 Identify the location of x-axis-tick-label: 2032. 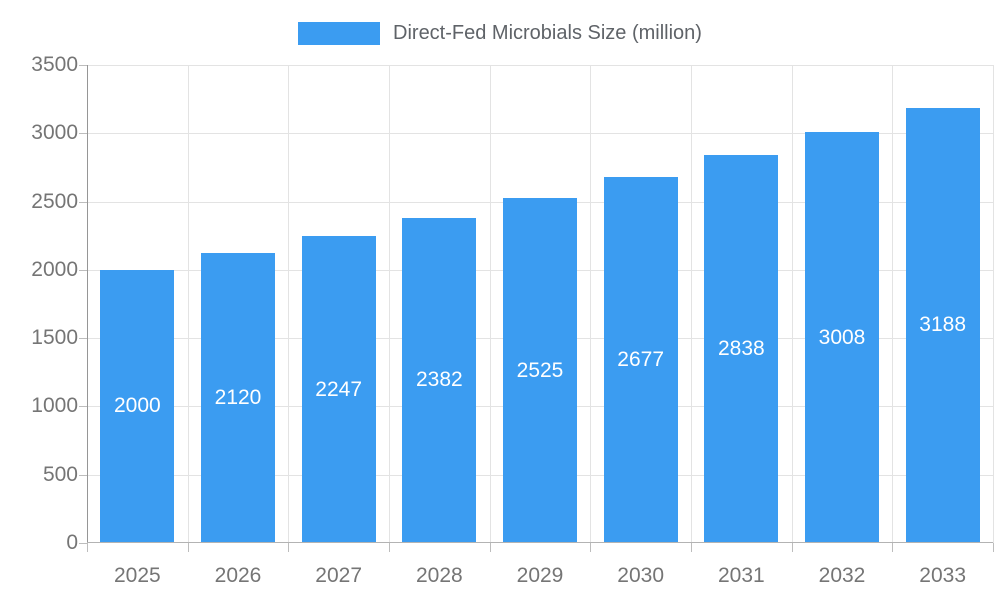
(842, 575).